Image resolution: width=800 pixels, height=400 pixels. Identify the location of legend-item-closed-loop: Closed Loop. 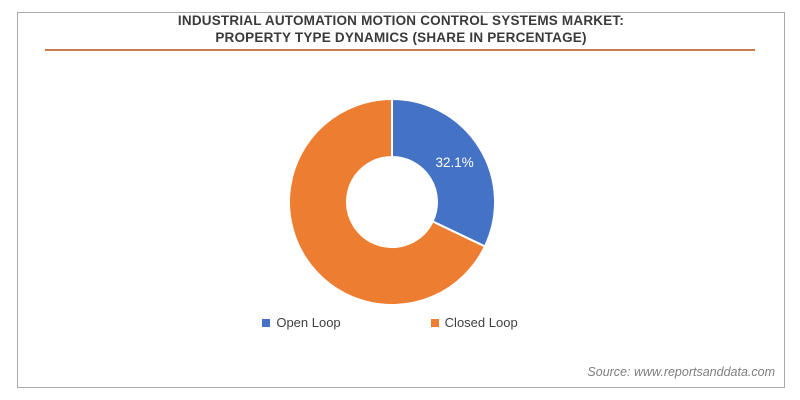
(474, 322).